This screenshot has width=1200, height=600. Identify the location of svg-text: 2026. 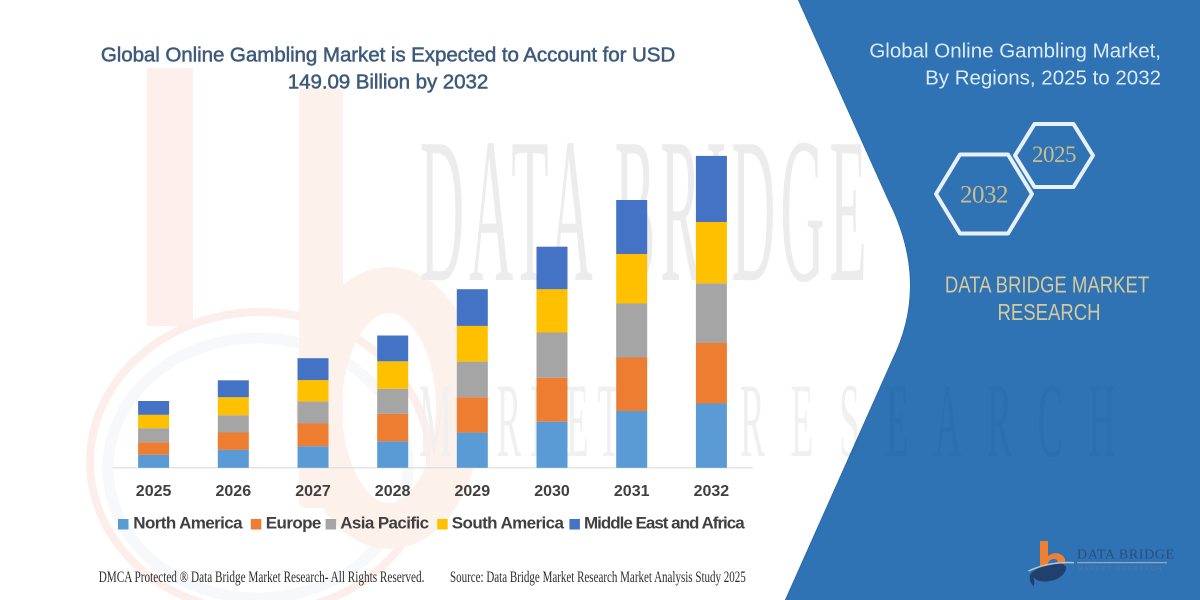
(234, 491).